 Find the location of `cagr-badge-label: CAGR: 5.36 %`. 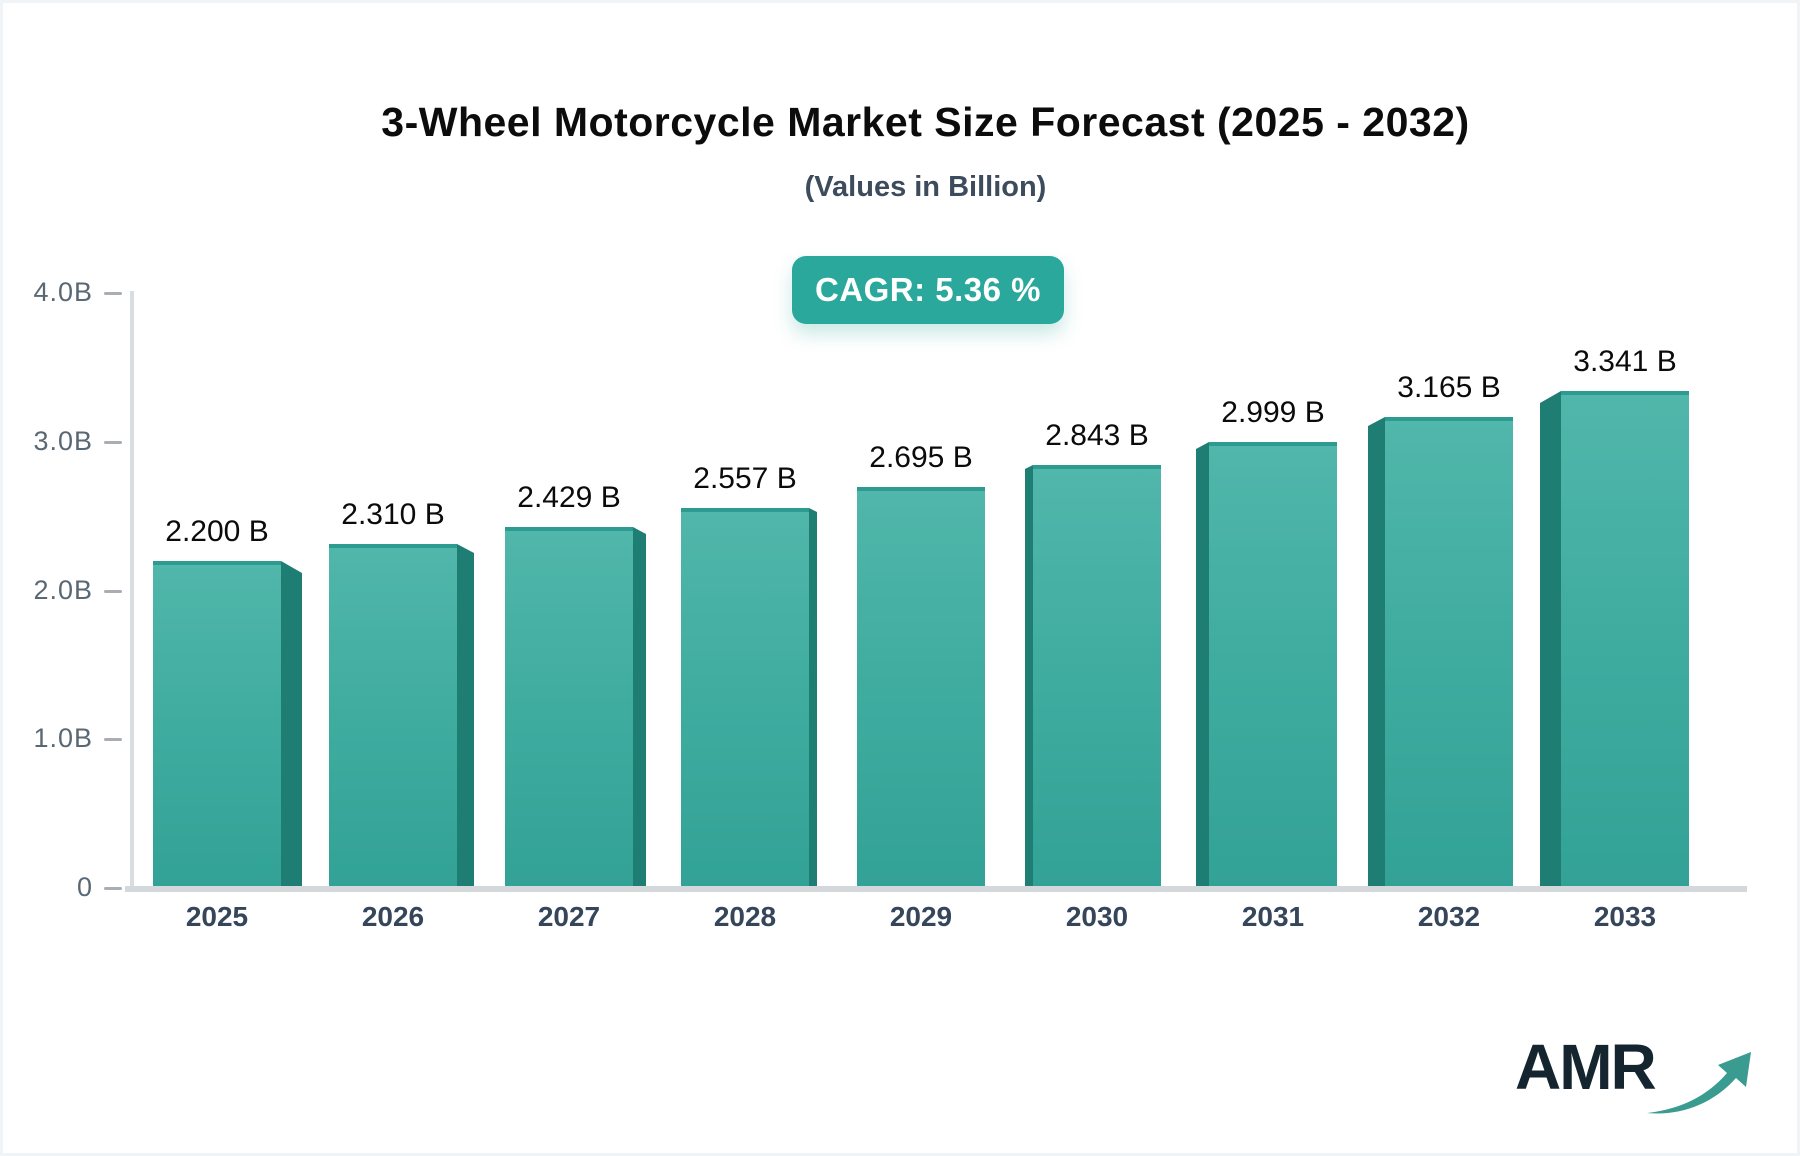

cagr-badge-label: CAGR: 5.36 % is located at coordinates (928, 289).